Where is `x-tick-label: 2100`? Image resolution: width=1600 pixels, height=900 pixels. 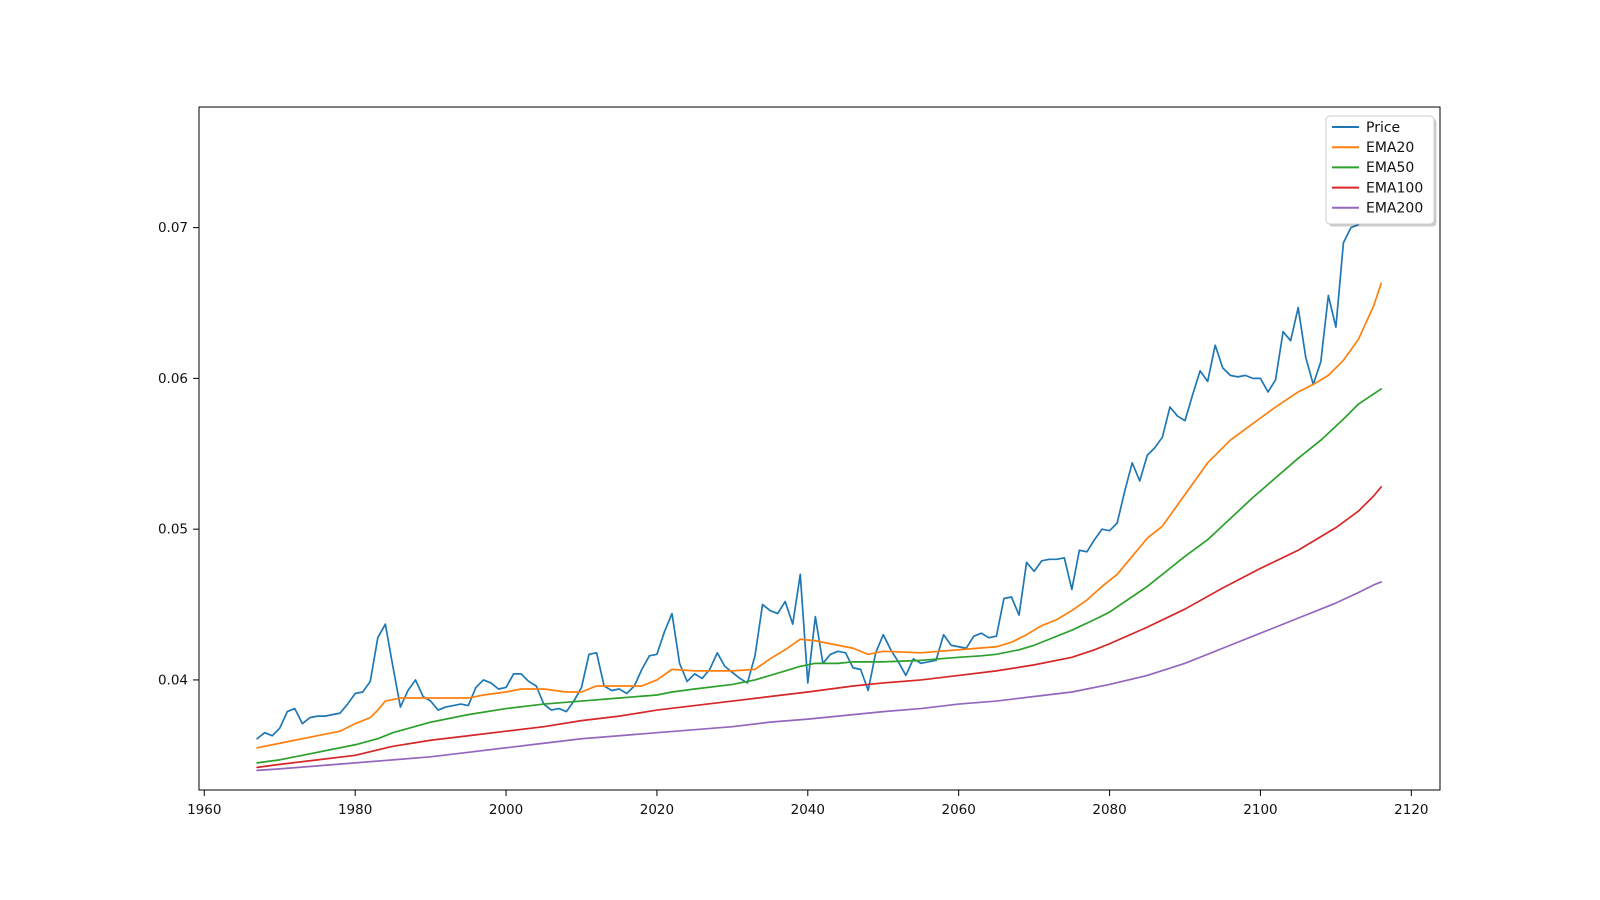 x-tick-label: 2100 is located at coordinates (1260, 810).